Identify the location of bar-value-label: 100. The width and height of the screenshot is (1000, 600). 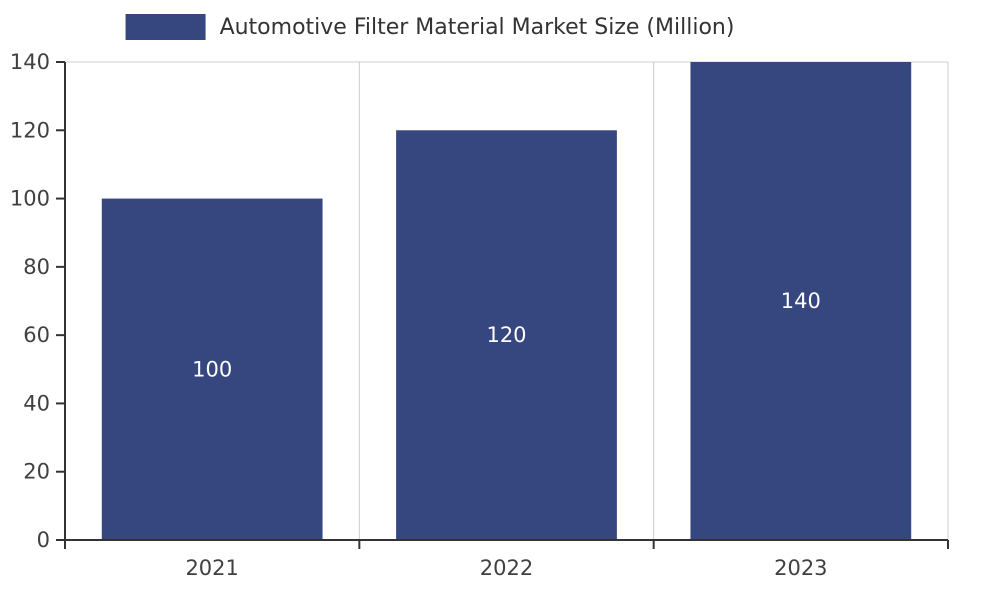
(212, 369).